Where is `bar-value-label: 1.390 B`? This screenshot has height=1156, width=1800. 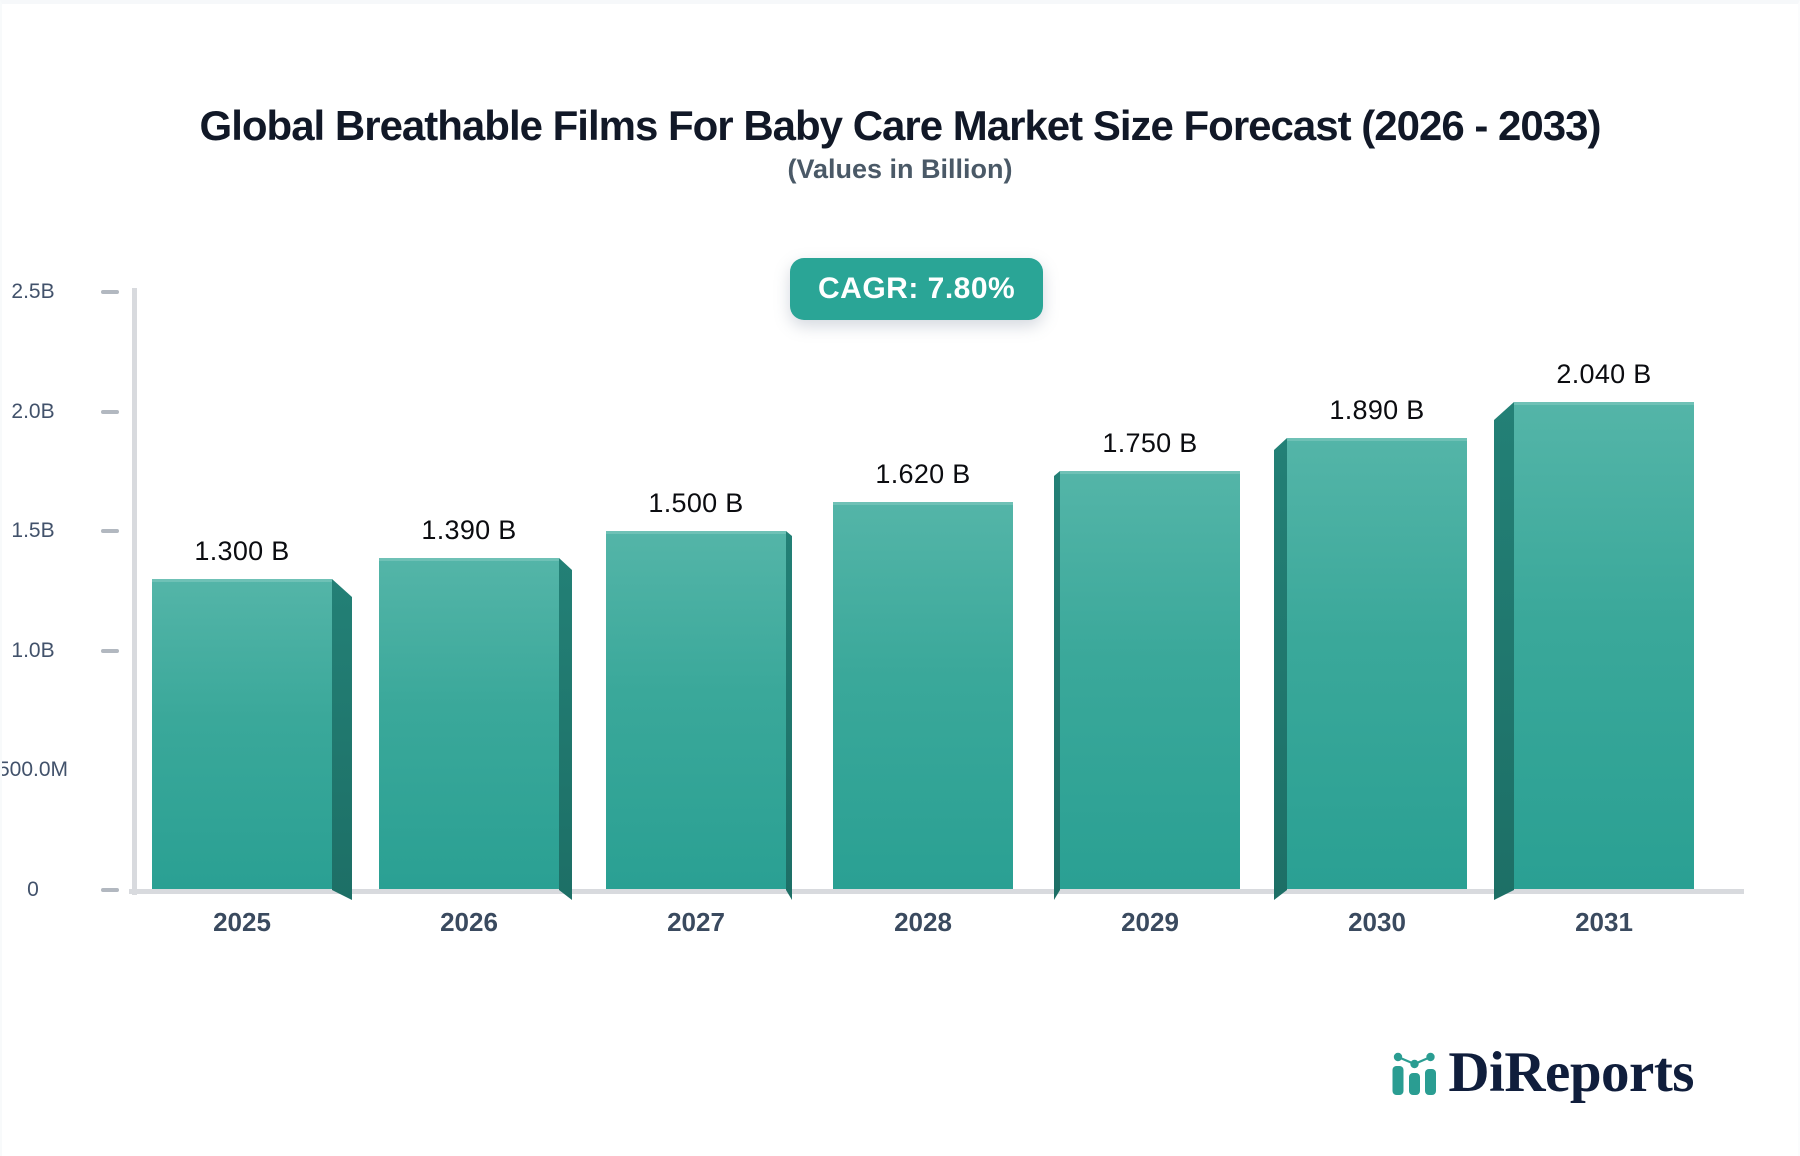 bar-value-label: 1.390 B is located at coordinates (469, 530).